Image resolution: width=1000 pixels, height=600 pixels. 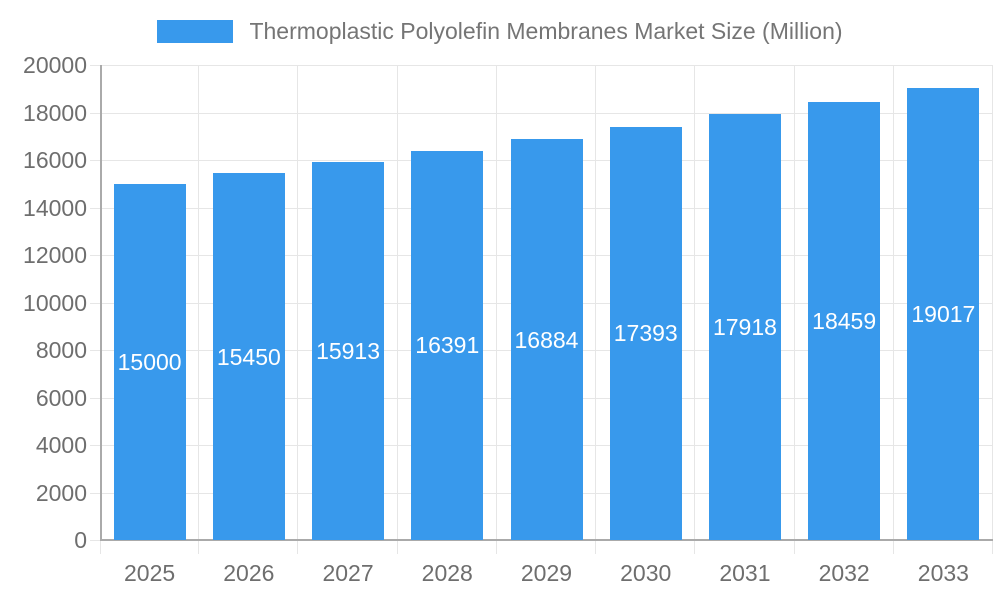 I want to click on bar-value-label: 15913, so click(x=348, y=351).